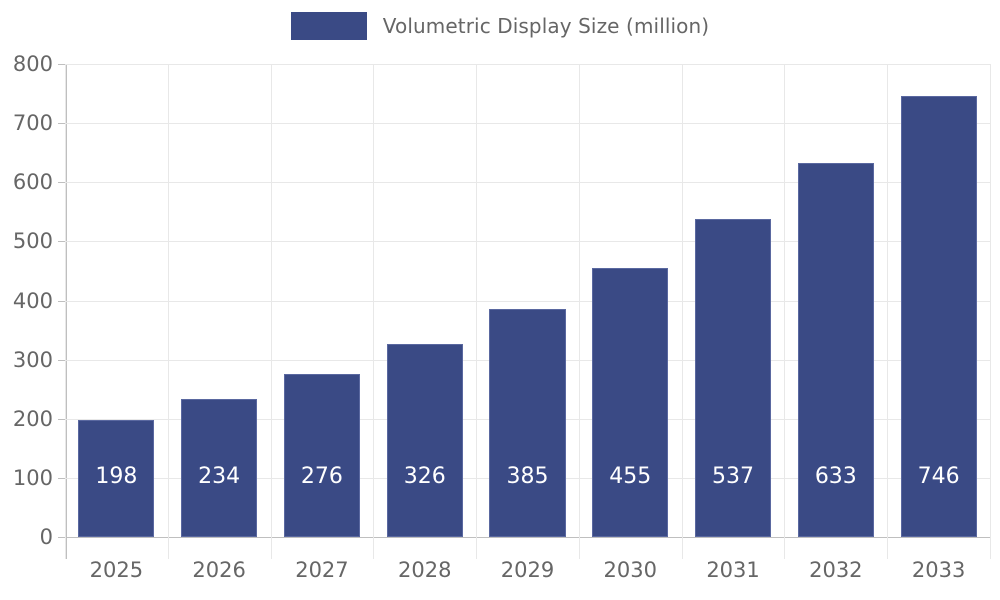 Image resolution: width=1000 pixels, height=600 pixels. What do you see at coordinates (32, 123) in the screenshot?
I see `y-axis-tick-label: 700` at bounding box center [32, 123].